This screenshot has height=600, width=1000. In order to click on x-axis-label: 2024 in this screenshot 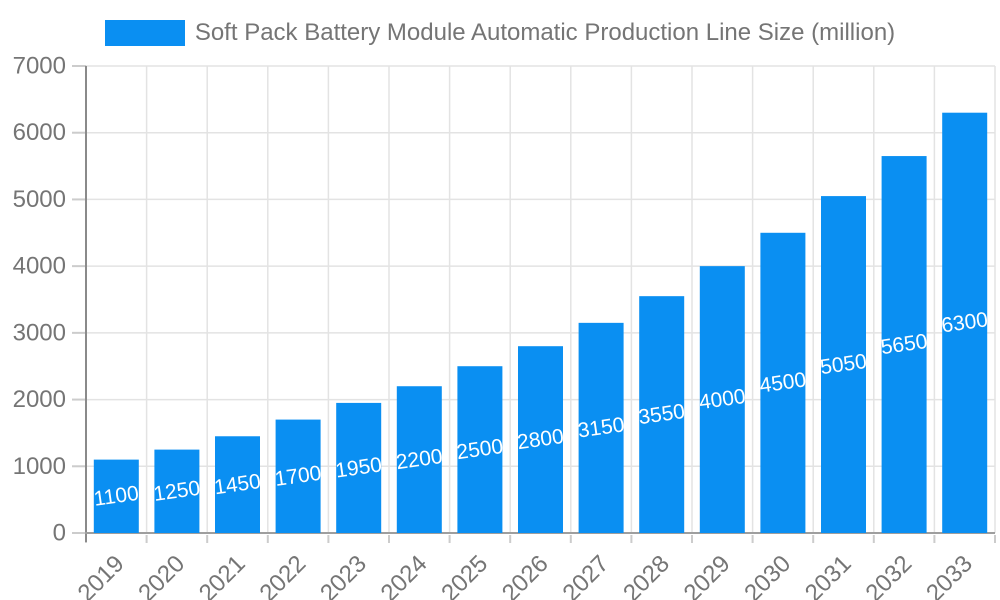, I will do `click(404, 575)`.